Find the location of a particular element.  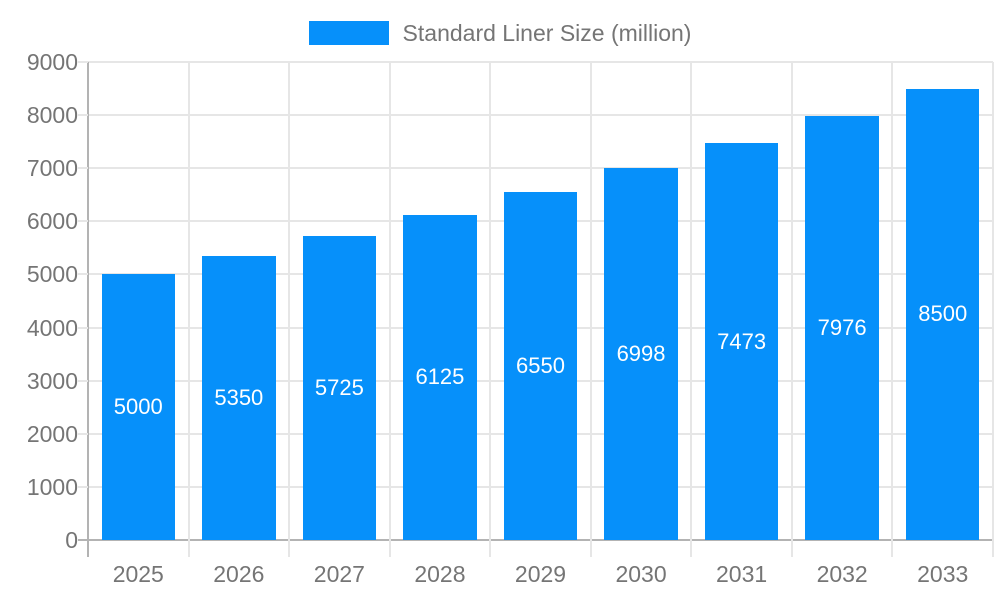

bar-2027: 5725 is located at coordinates (339, 387).